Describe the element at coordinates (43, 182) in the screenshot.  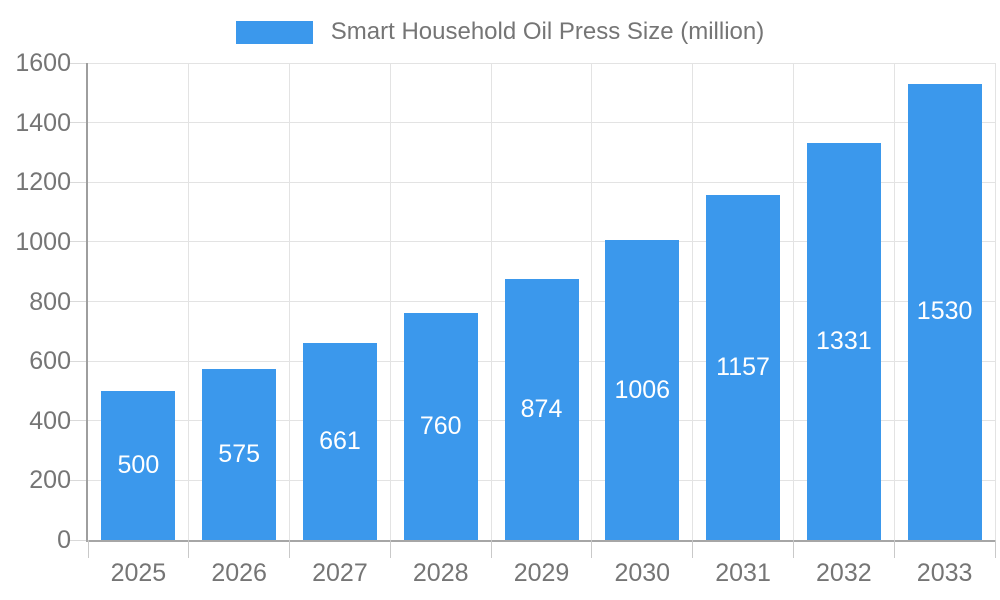
I see `y-tick-label: 1200` at that location.